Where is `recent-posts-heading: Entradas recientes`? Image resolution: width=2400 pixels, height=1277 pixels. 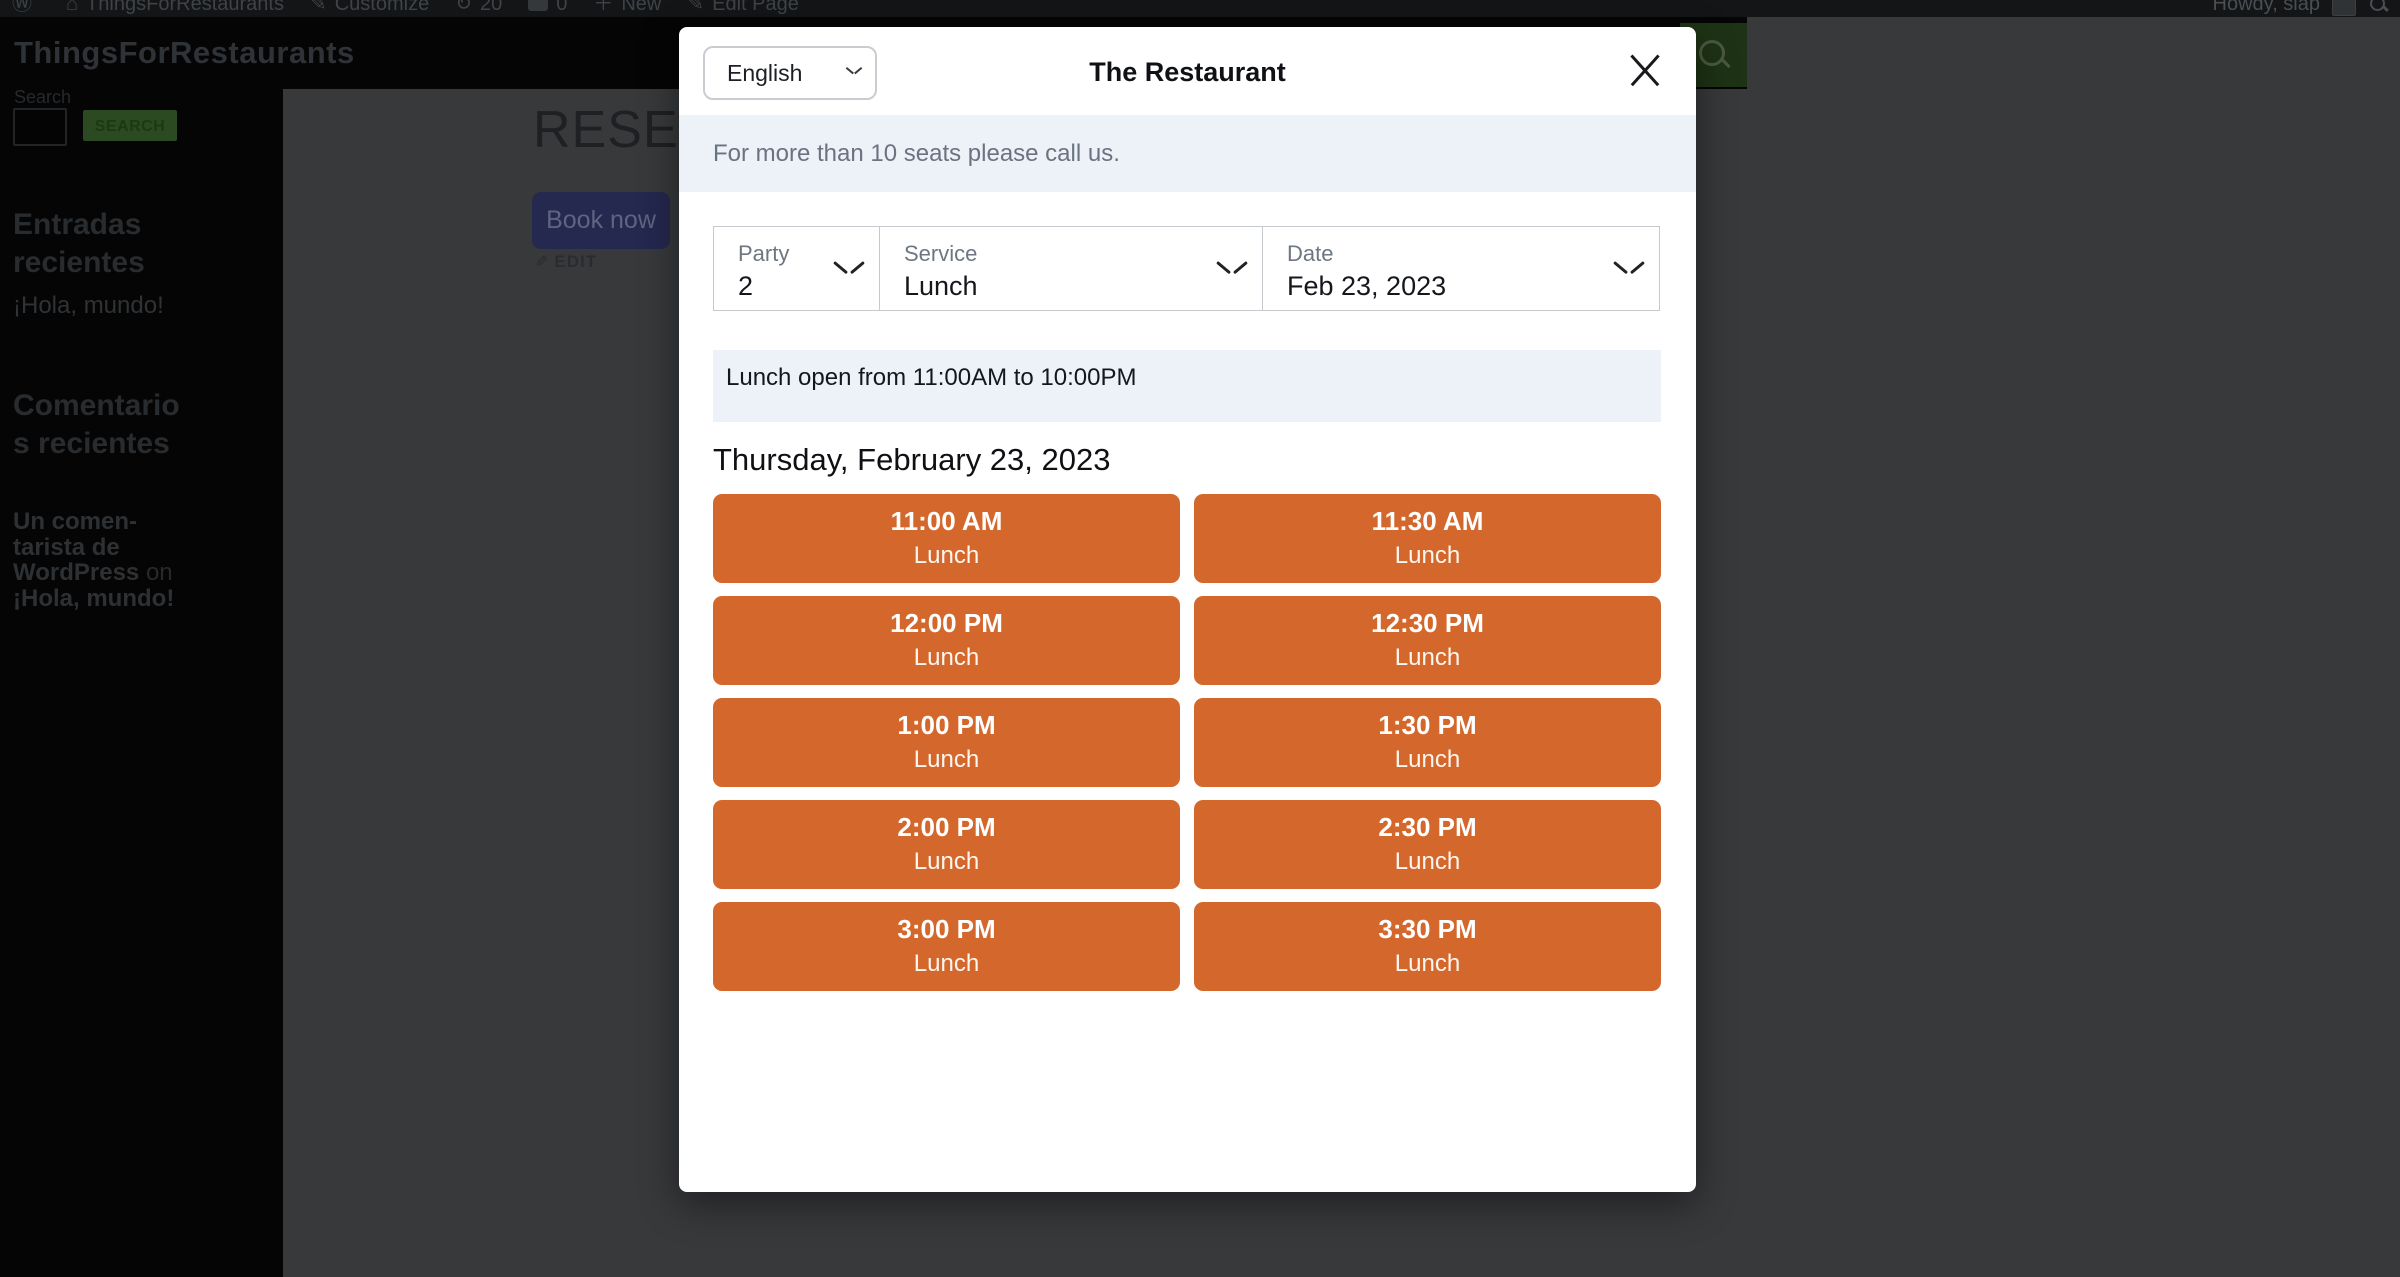
recent-posts-heading: Entradas recientes is located at coordinates (79, 243).